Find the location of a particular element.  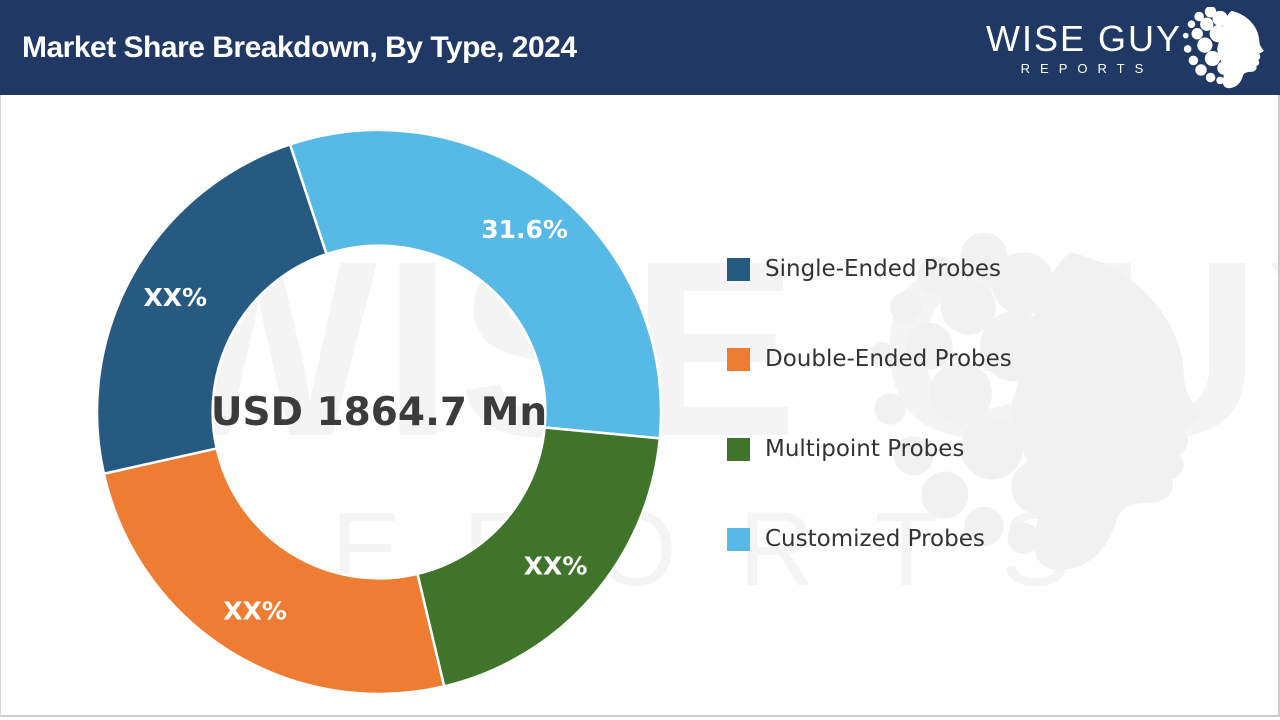

legend-label: Single-Ended Probes is located at coordinates (883, 269).